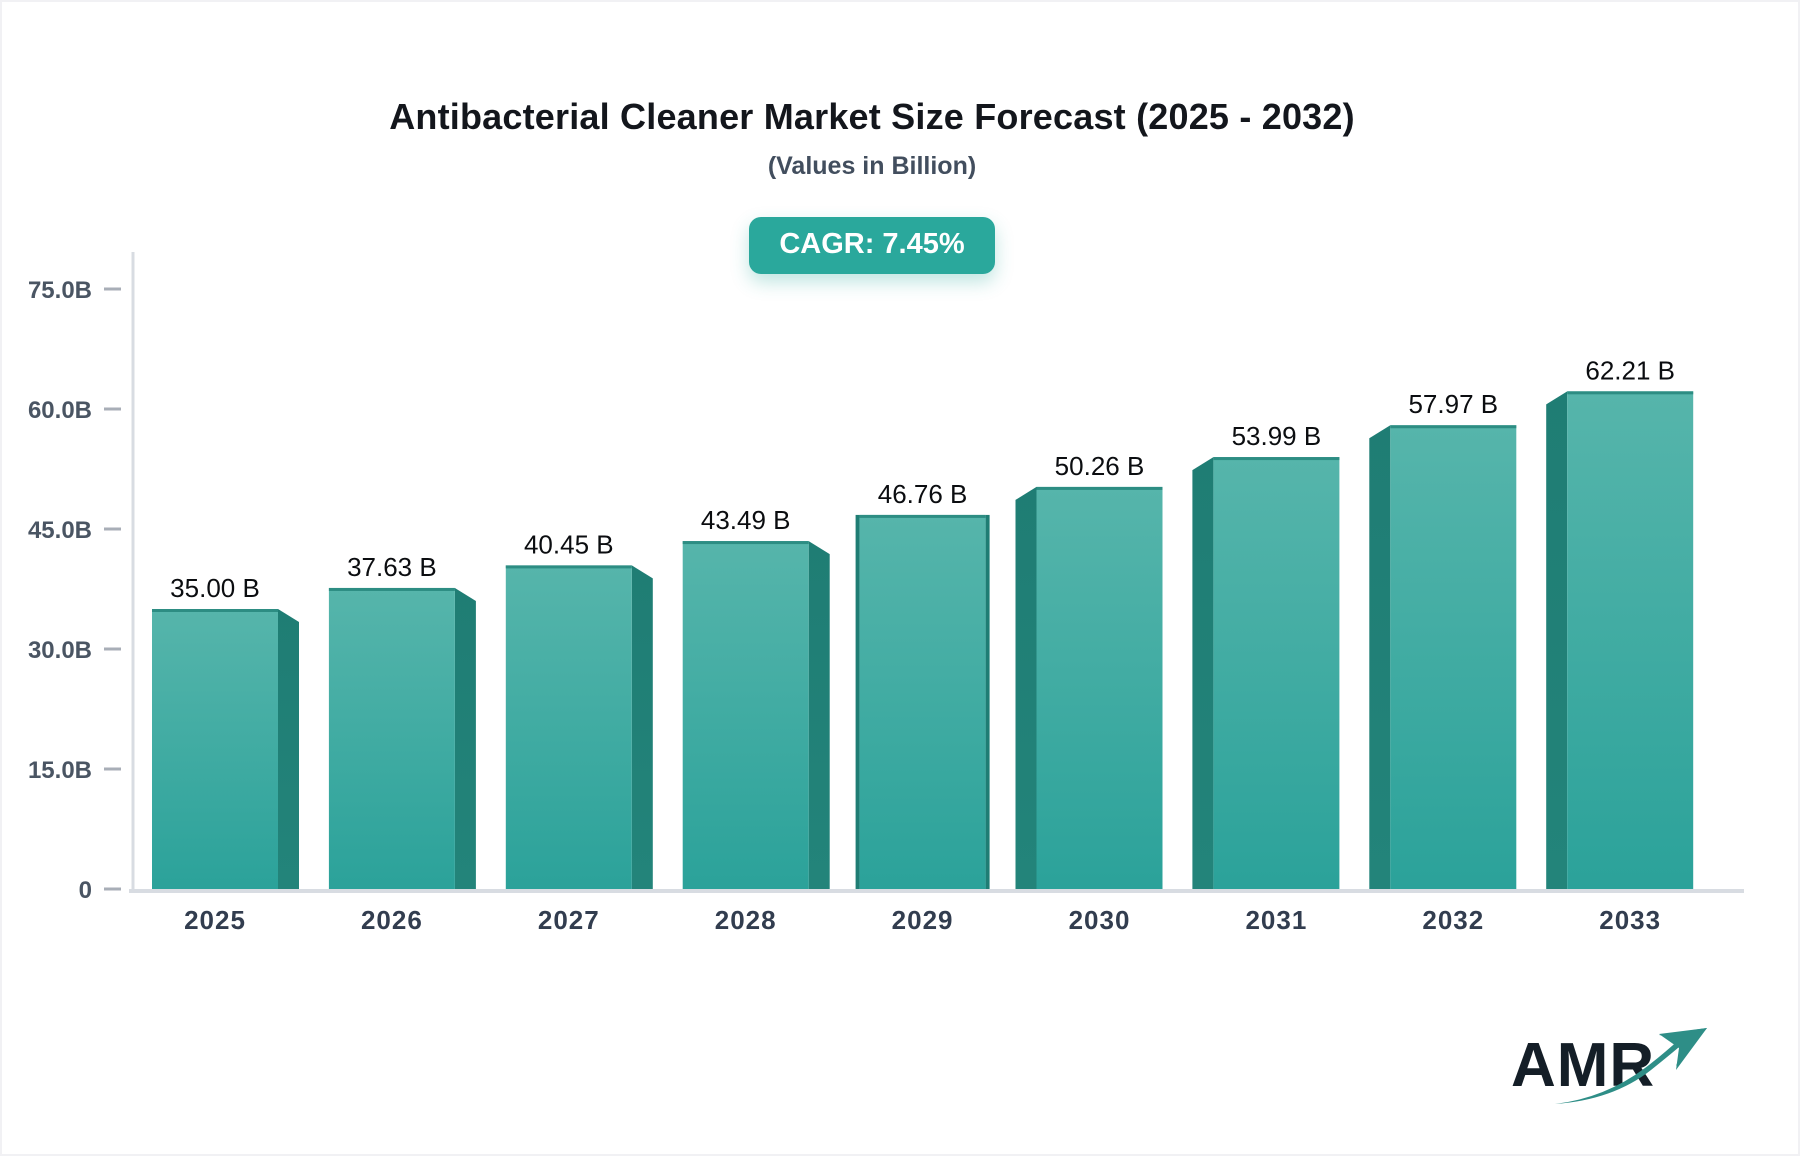 The height and width of the screenshot is (1156, 1800). What do you see at coordinates (923, 920) in the screenshot?
I see `x-category-label: 2029` at bounding box center [923, 920].